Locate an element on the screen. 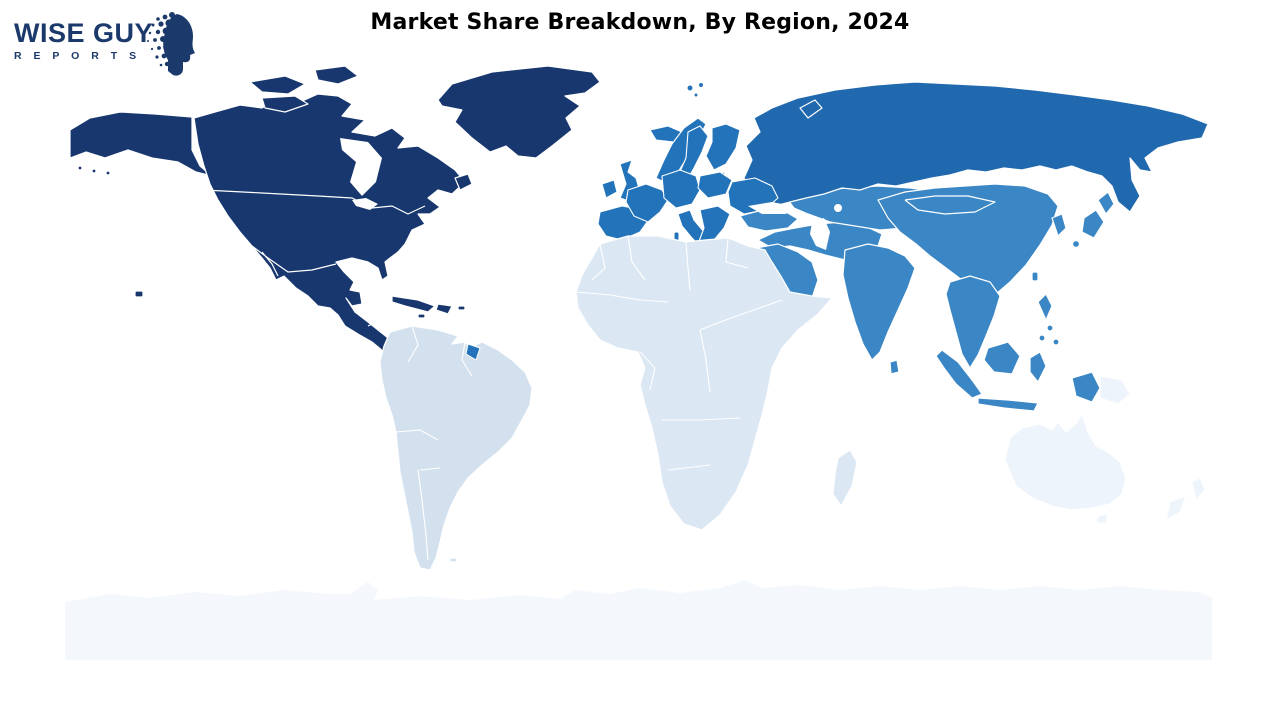  falkland-islands is located at coordinates (453, 560).